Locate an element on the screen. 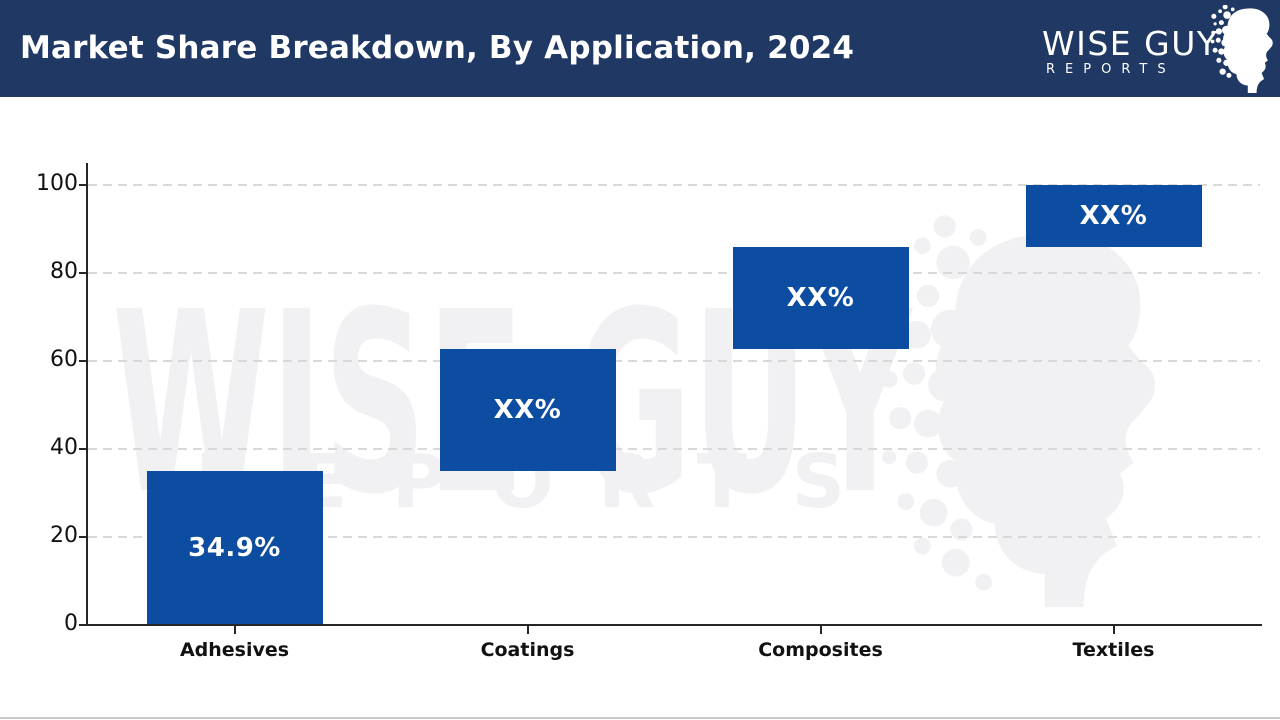 This screenshot has width=1280, height=720. y-tick-label: 60 is located at coordinates (64, 359).